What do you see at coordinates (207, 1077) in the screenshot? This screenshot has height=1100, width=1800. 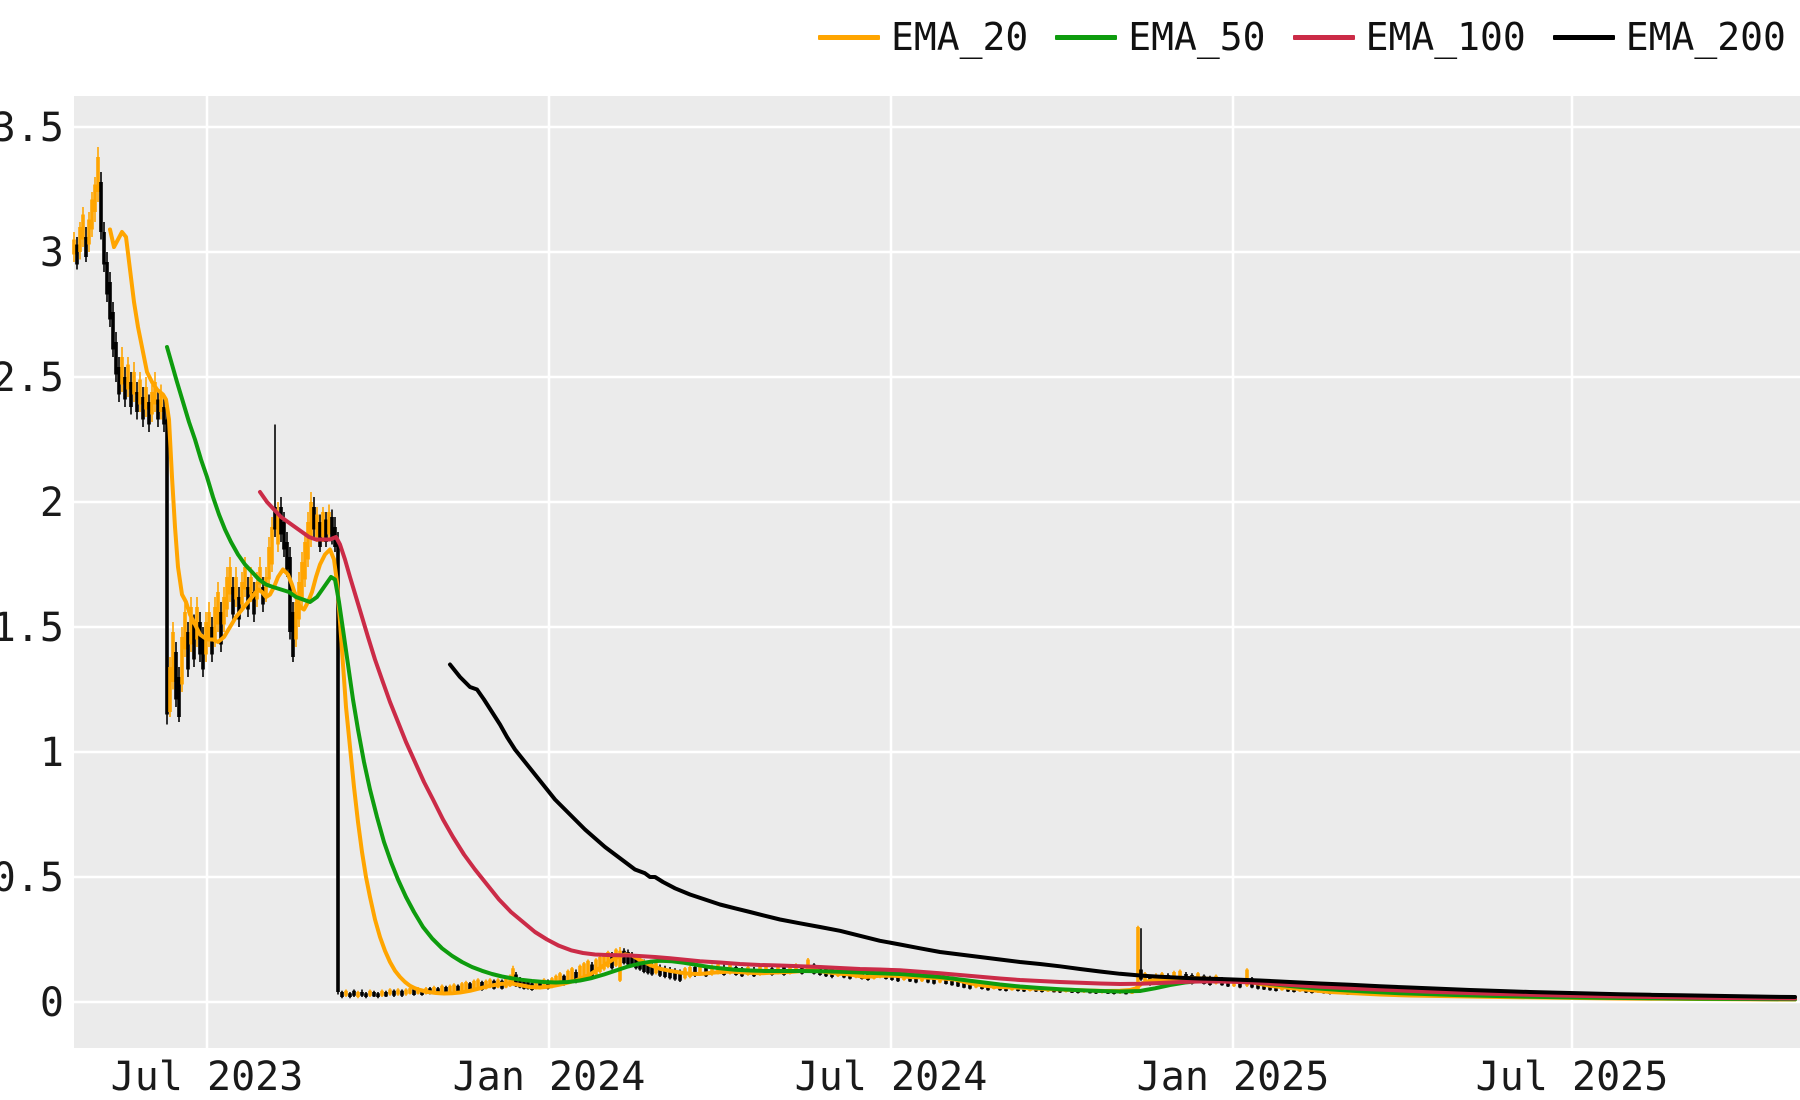 I see `x-tick-label: Jul 2023` at bounding box center [207, 1077].